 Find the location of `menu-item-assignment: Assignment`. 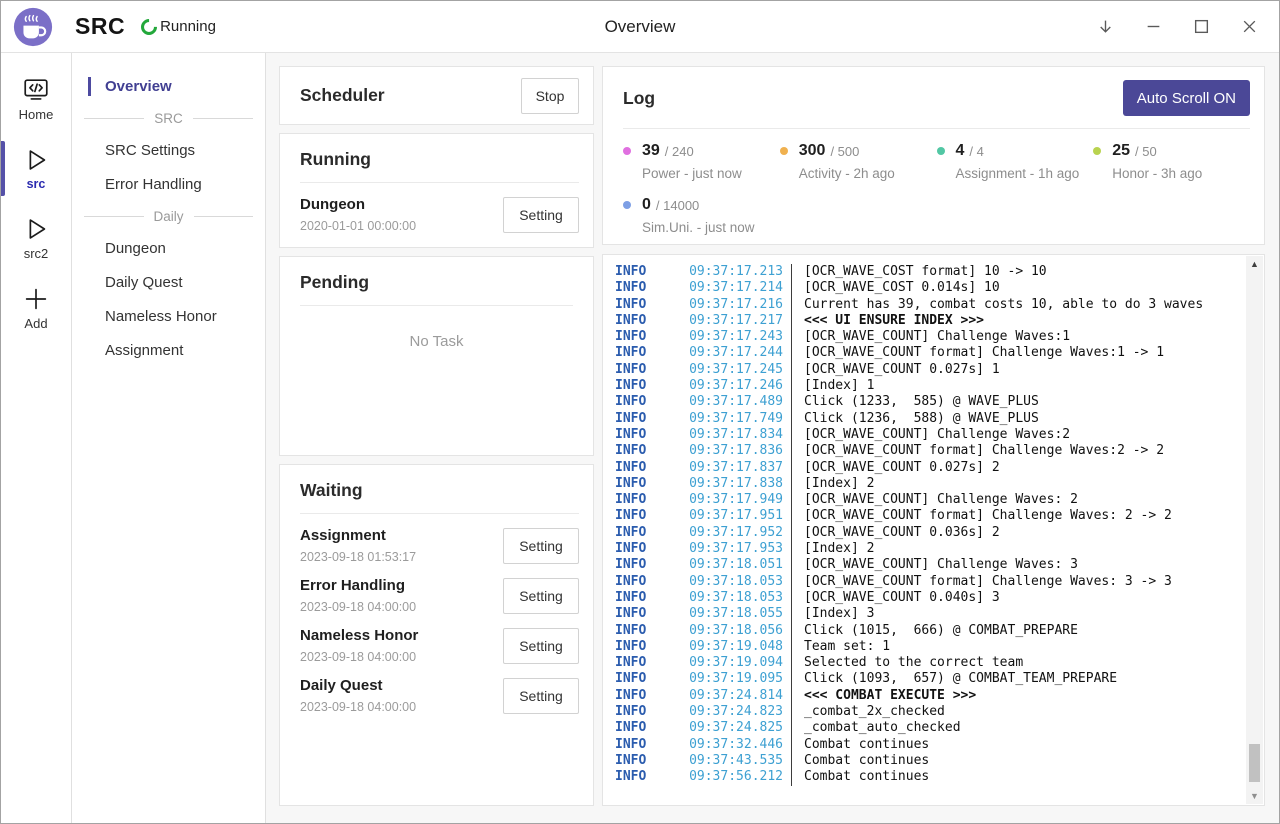

menu-item-assignment: Assignment is located at coordinates (144, 350).